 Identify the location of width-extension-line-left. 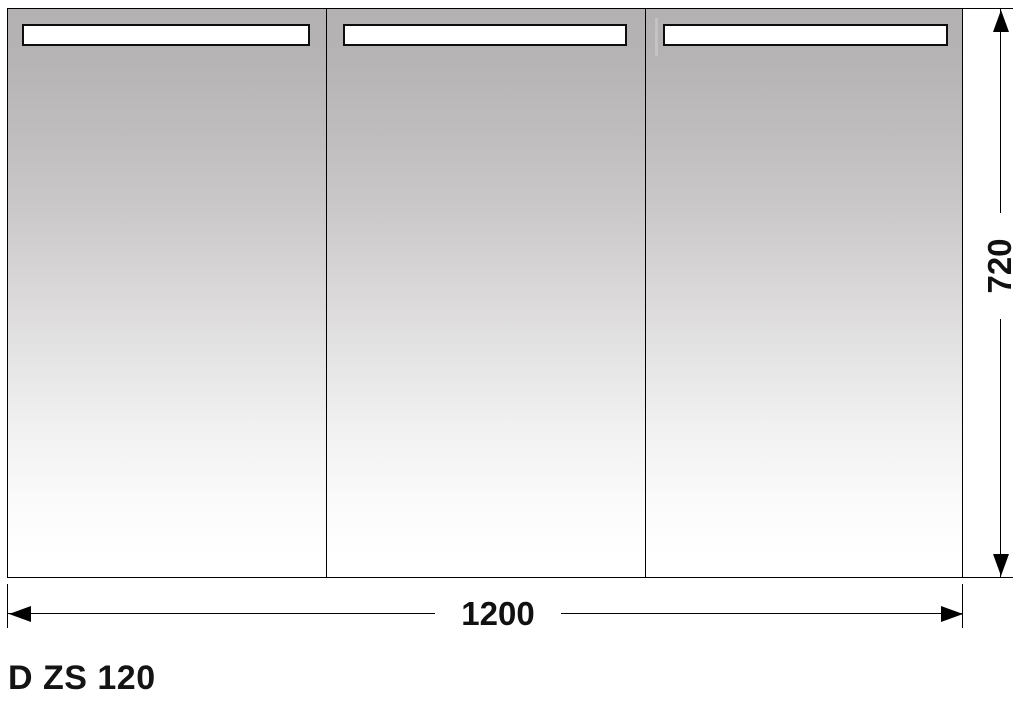
(8, 606).